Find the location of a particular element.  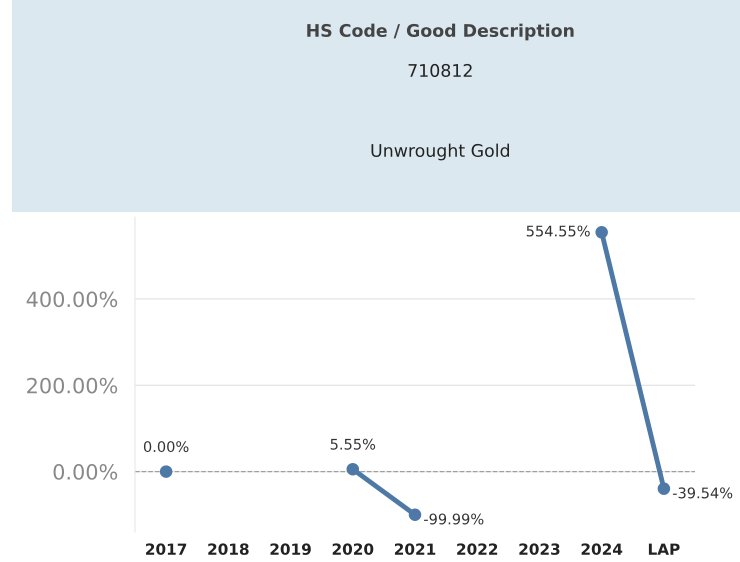

y-tick-label: 200.00% is located at coordinates (72, 386).